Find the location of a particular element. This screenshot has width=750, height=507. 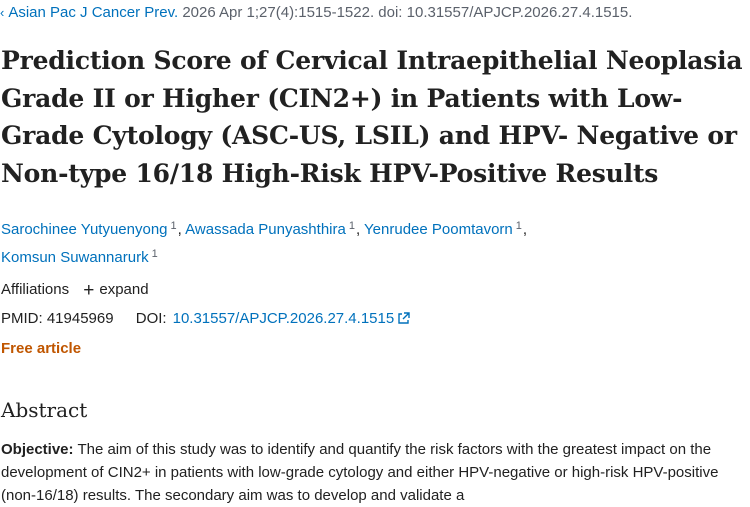

free-article-badge: Free article is located at coordinates (41, 348).